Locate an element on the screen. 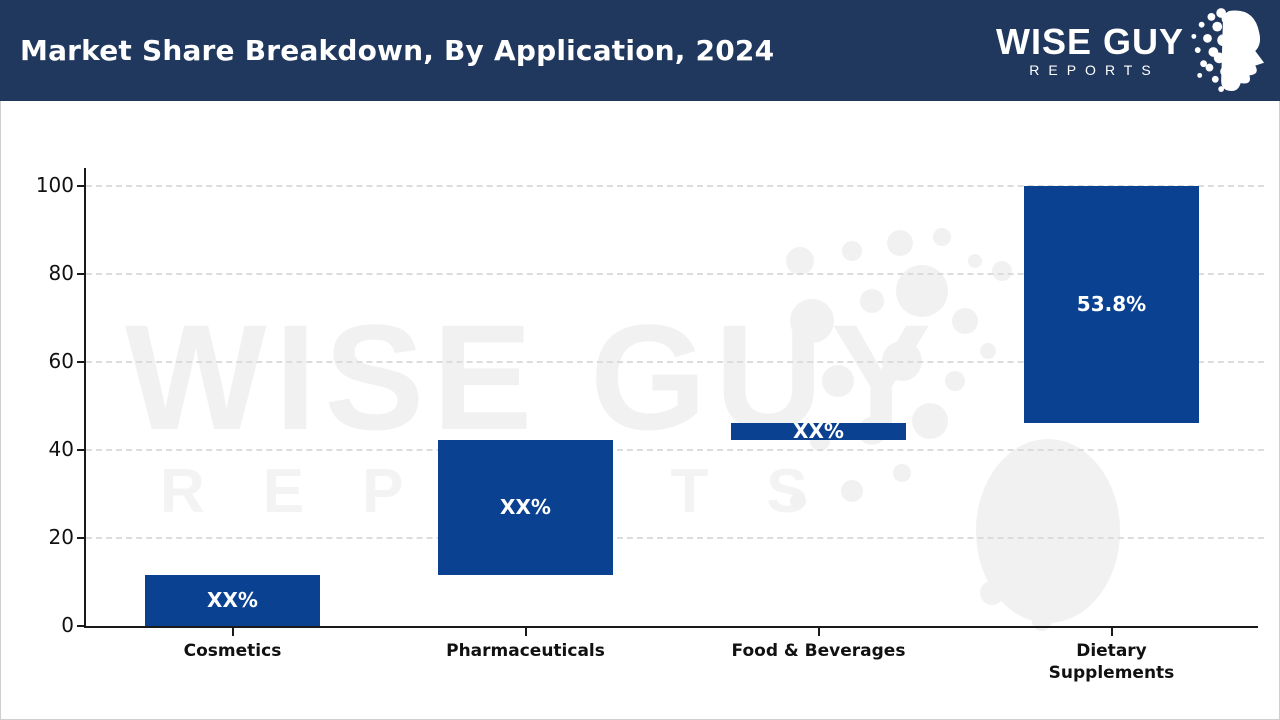 Image resolution: width=1280 pixels, height=720 pixels. y-tick-label-100: 100 is located at coordinates (54, 185).